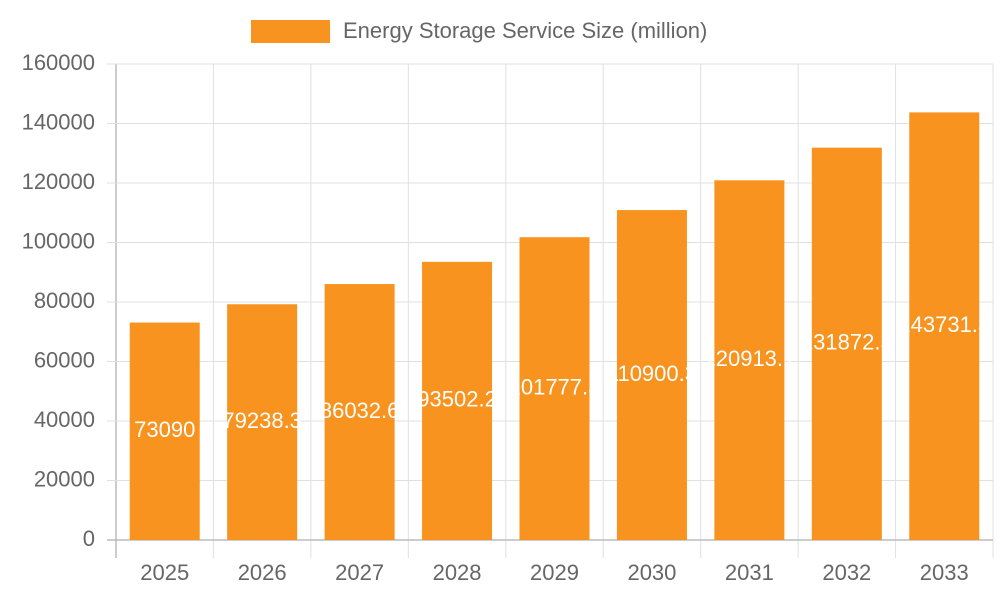  I want to click on data-label: 143731.3, so click(944, 324).